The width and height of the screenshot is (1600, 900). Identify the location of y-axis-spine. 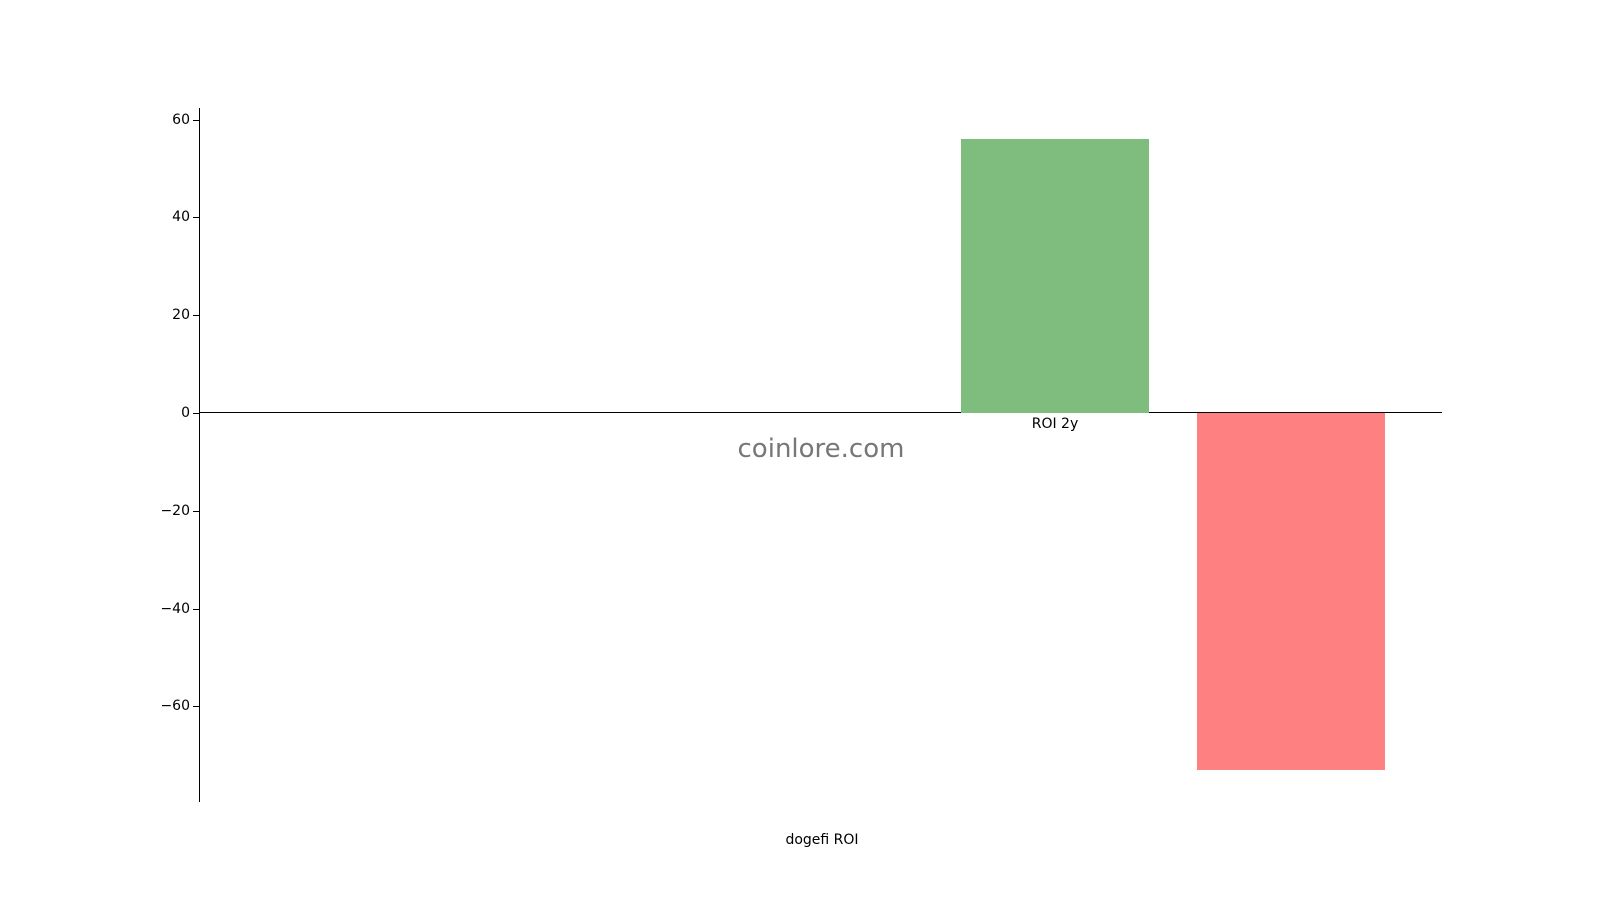
(199, 455).